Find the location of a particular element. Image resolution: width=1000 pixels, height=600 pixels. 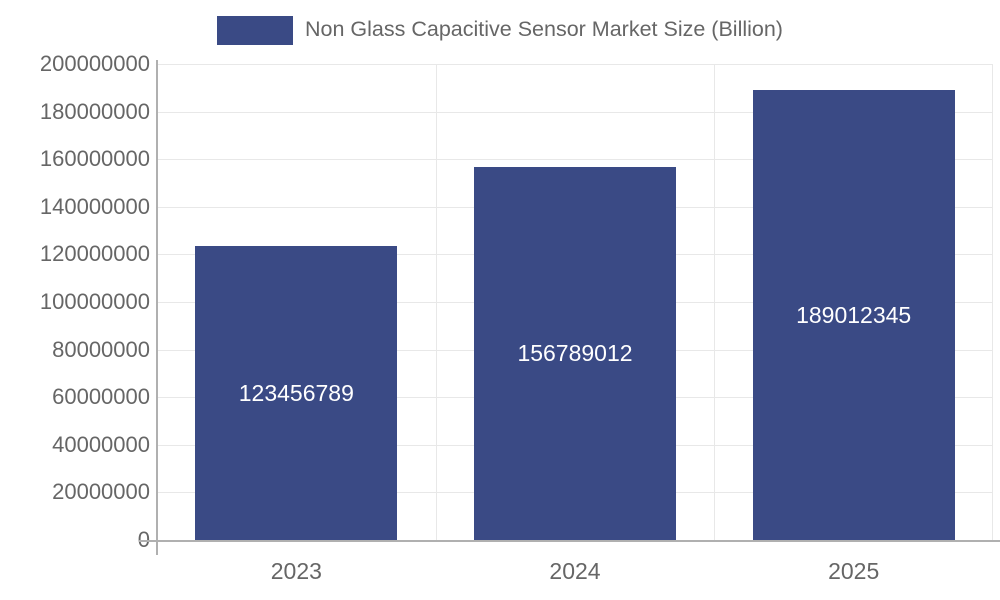

bar-value-label: 156789012 is located at coordinates (575, 353).